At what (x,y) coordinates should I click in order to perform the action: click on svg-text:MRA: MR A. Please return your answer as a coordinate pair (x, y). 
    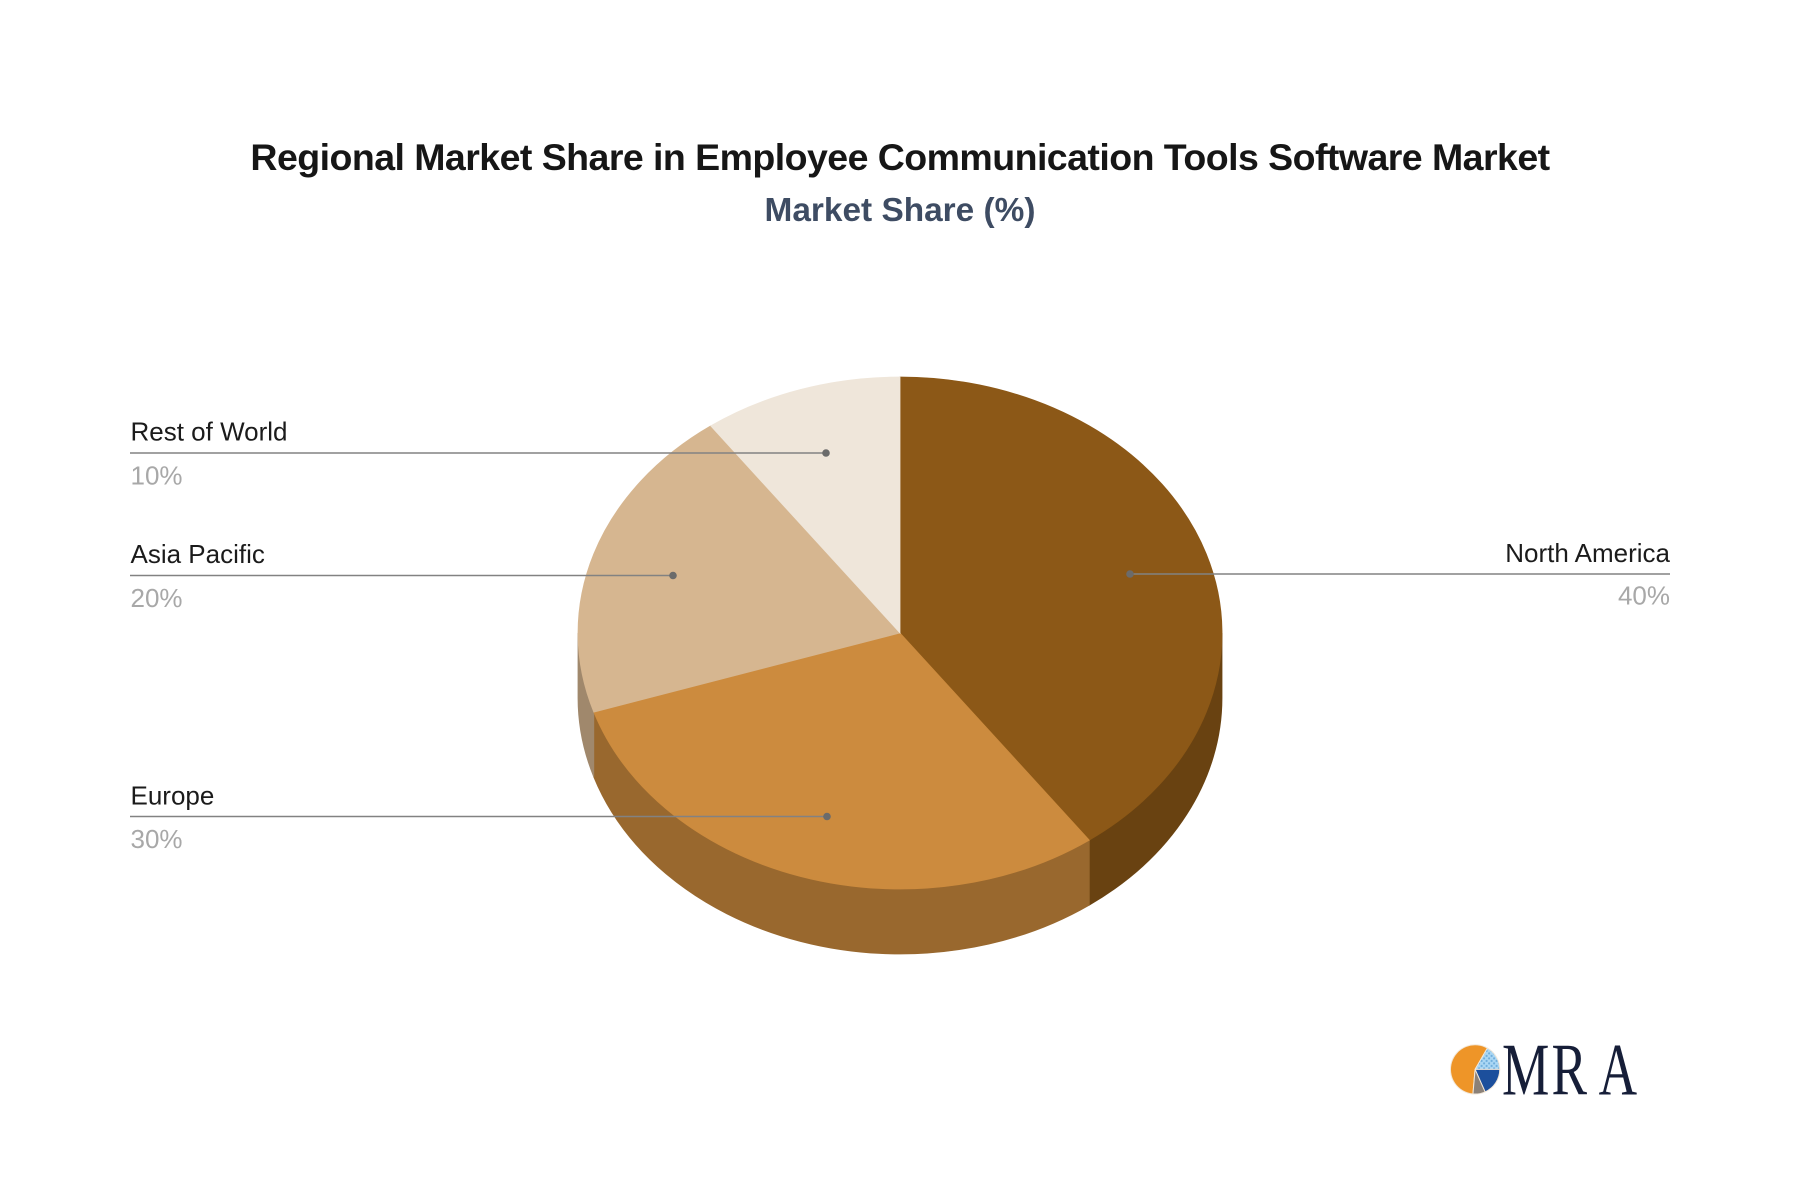
    Looking at the image, I should click on (1570, 1069).